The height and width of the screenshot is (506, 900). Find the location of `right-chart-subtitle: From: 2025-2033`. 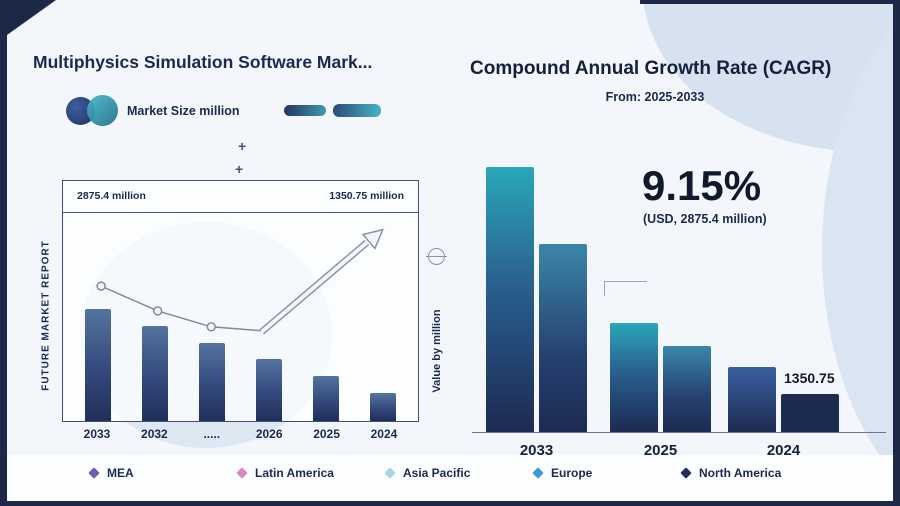

right-chart-subtitle: From: 2025-2033 is located at coordinates (655, 97).